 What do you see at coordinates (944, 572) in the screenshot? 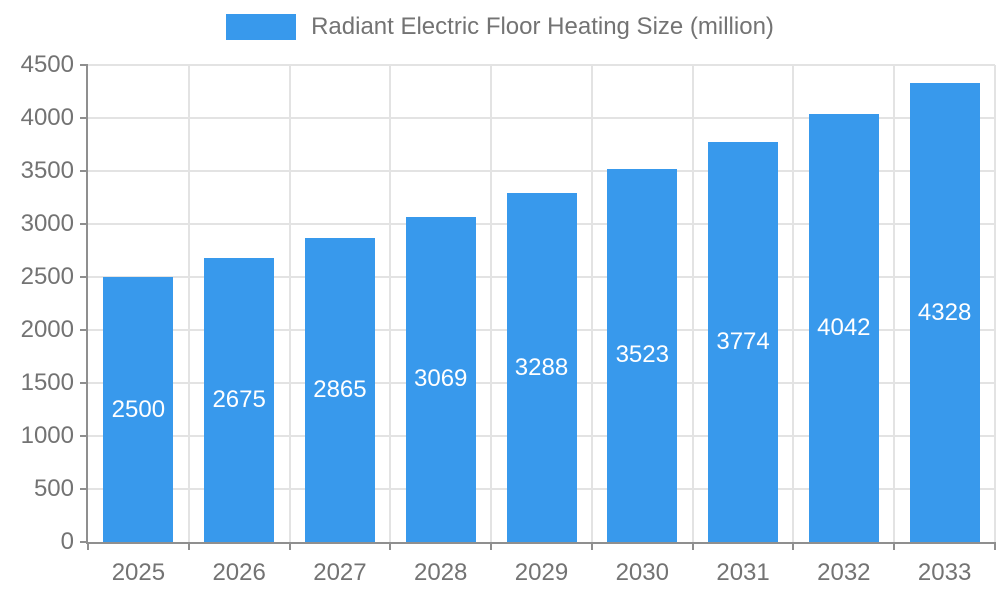
I see `x-tick-label: 2033` at bounding box center [944, 572].